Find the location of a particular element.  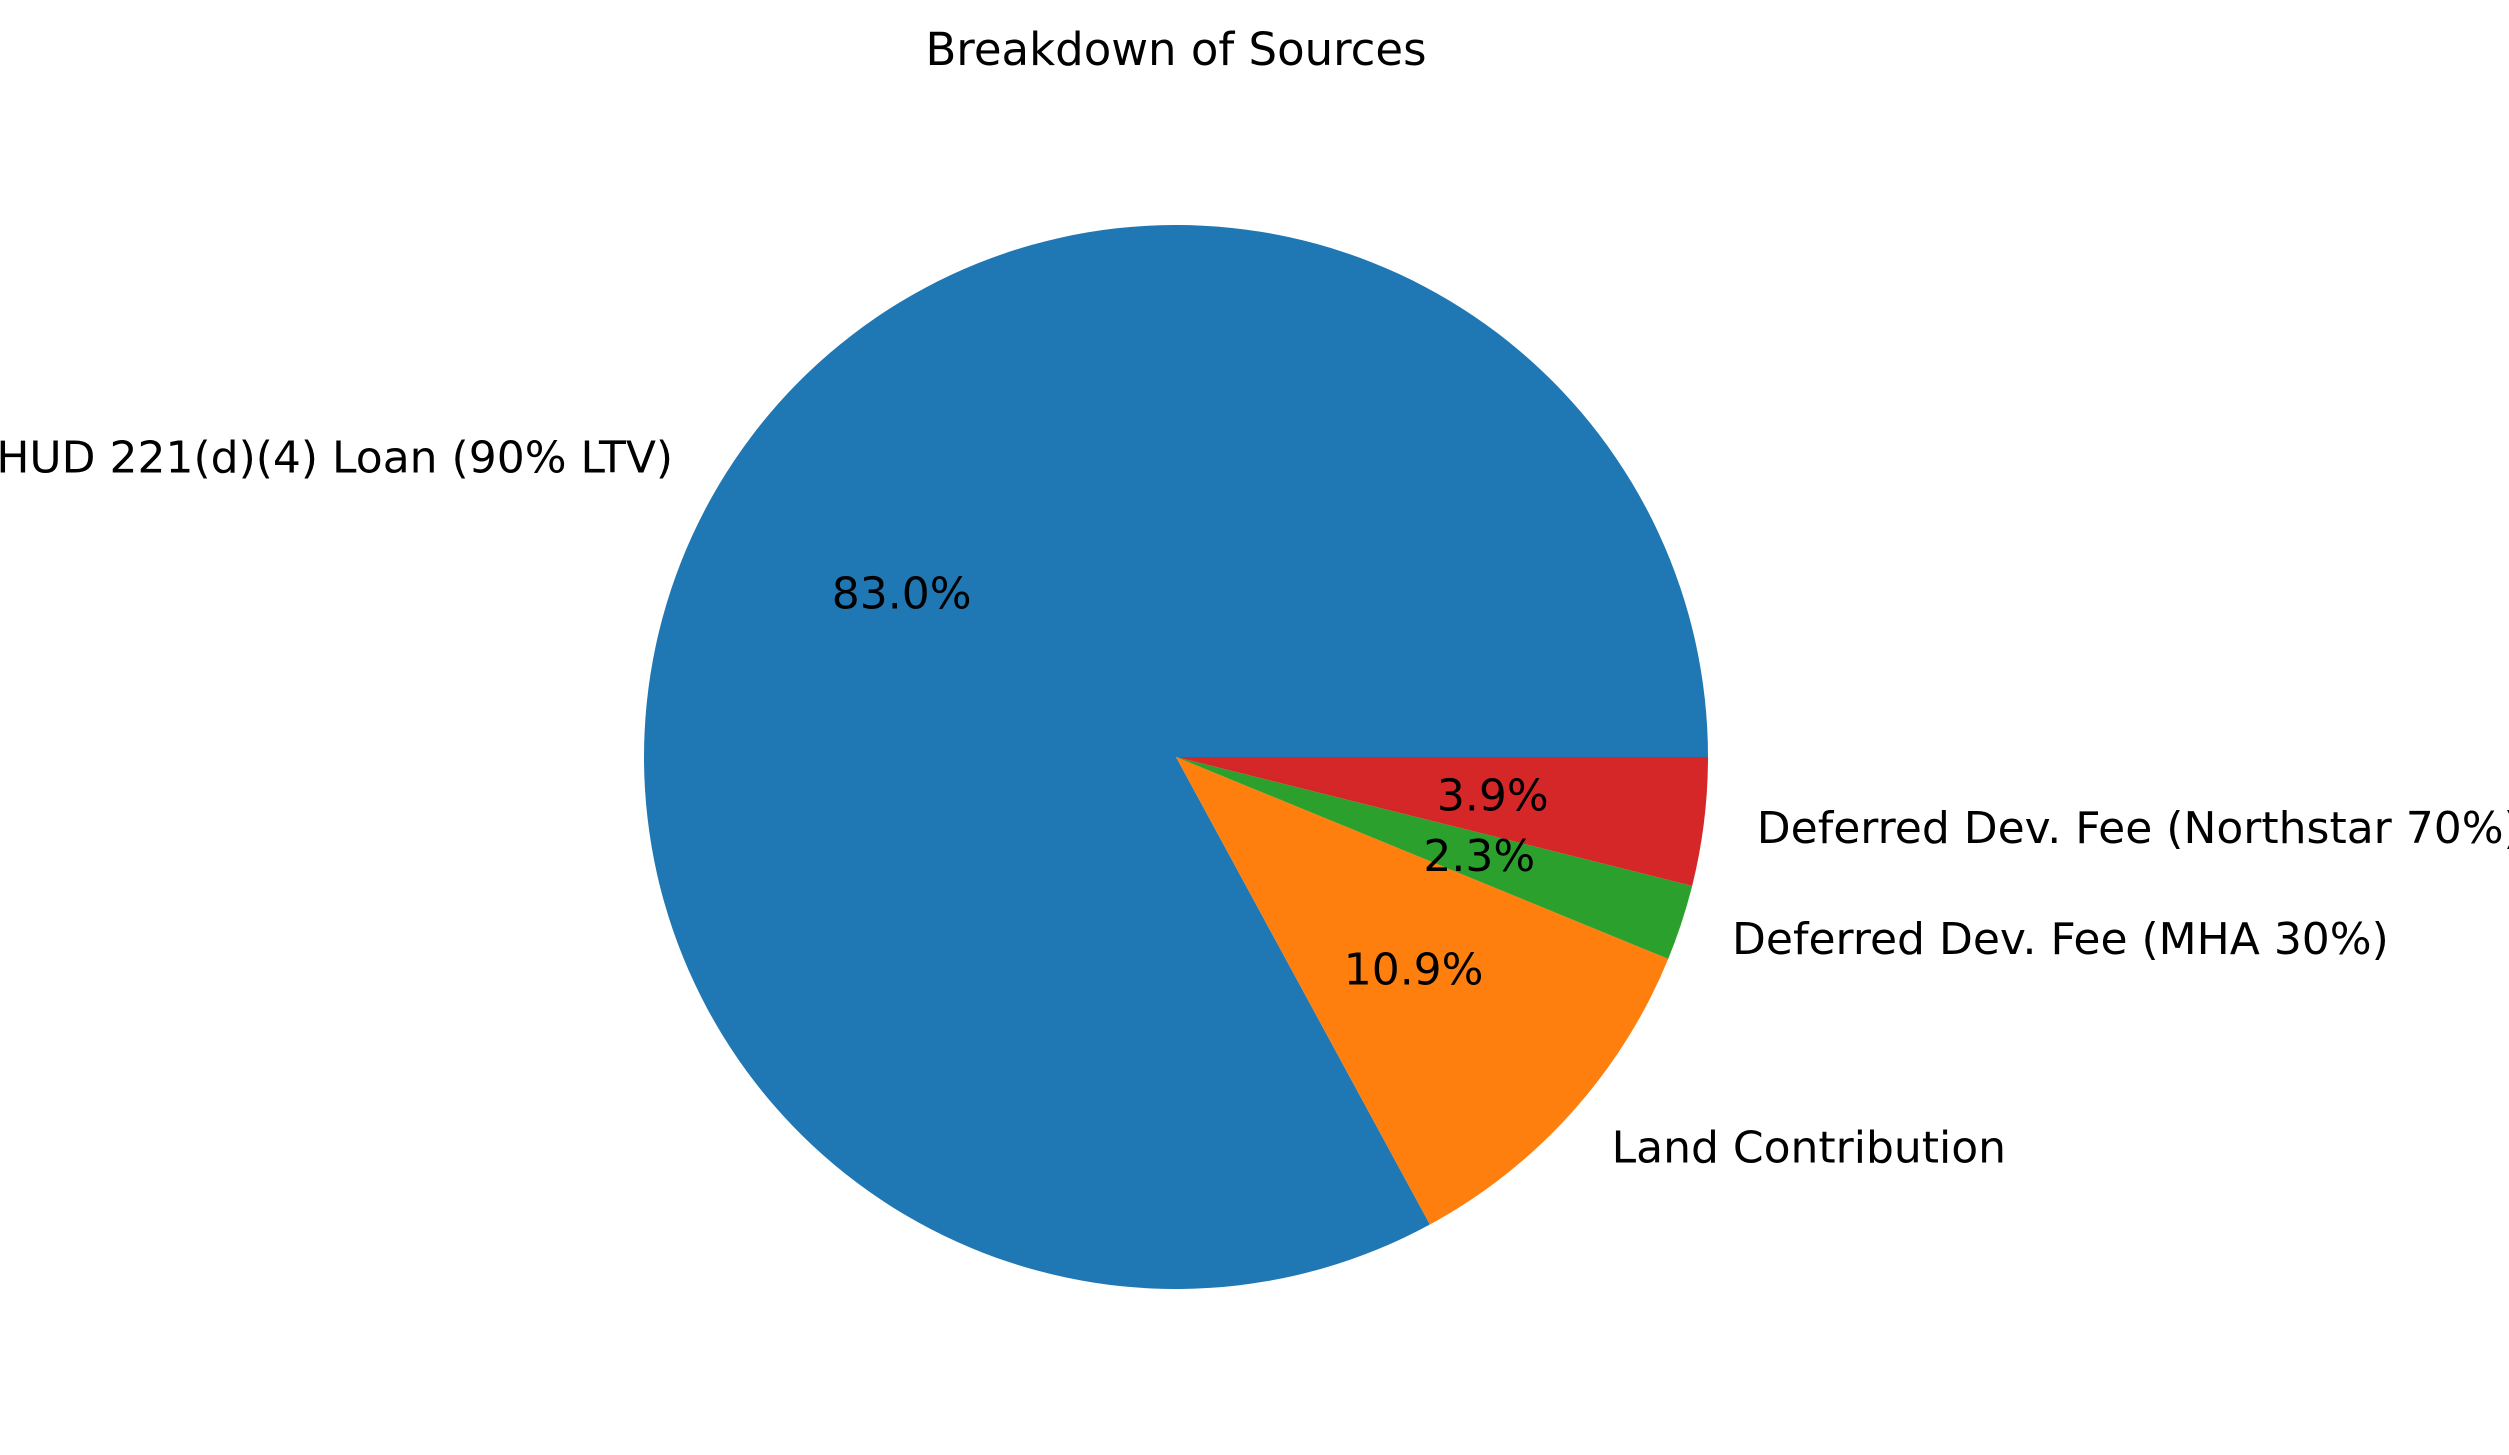

pie-slice-0-percent-label: 83.0% is located at coordinates (902, 593).